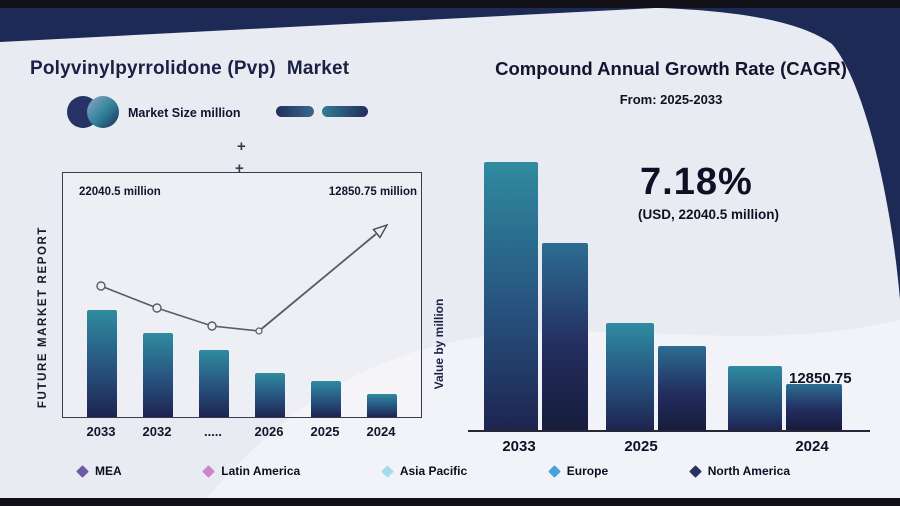 This screenshot has width=900, height=506. What do you see at coordinates (439, 344) in the screenshot?
I see `y-axis-label: Value by million` at bounding box center [439, 344].